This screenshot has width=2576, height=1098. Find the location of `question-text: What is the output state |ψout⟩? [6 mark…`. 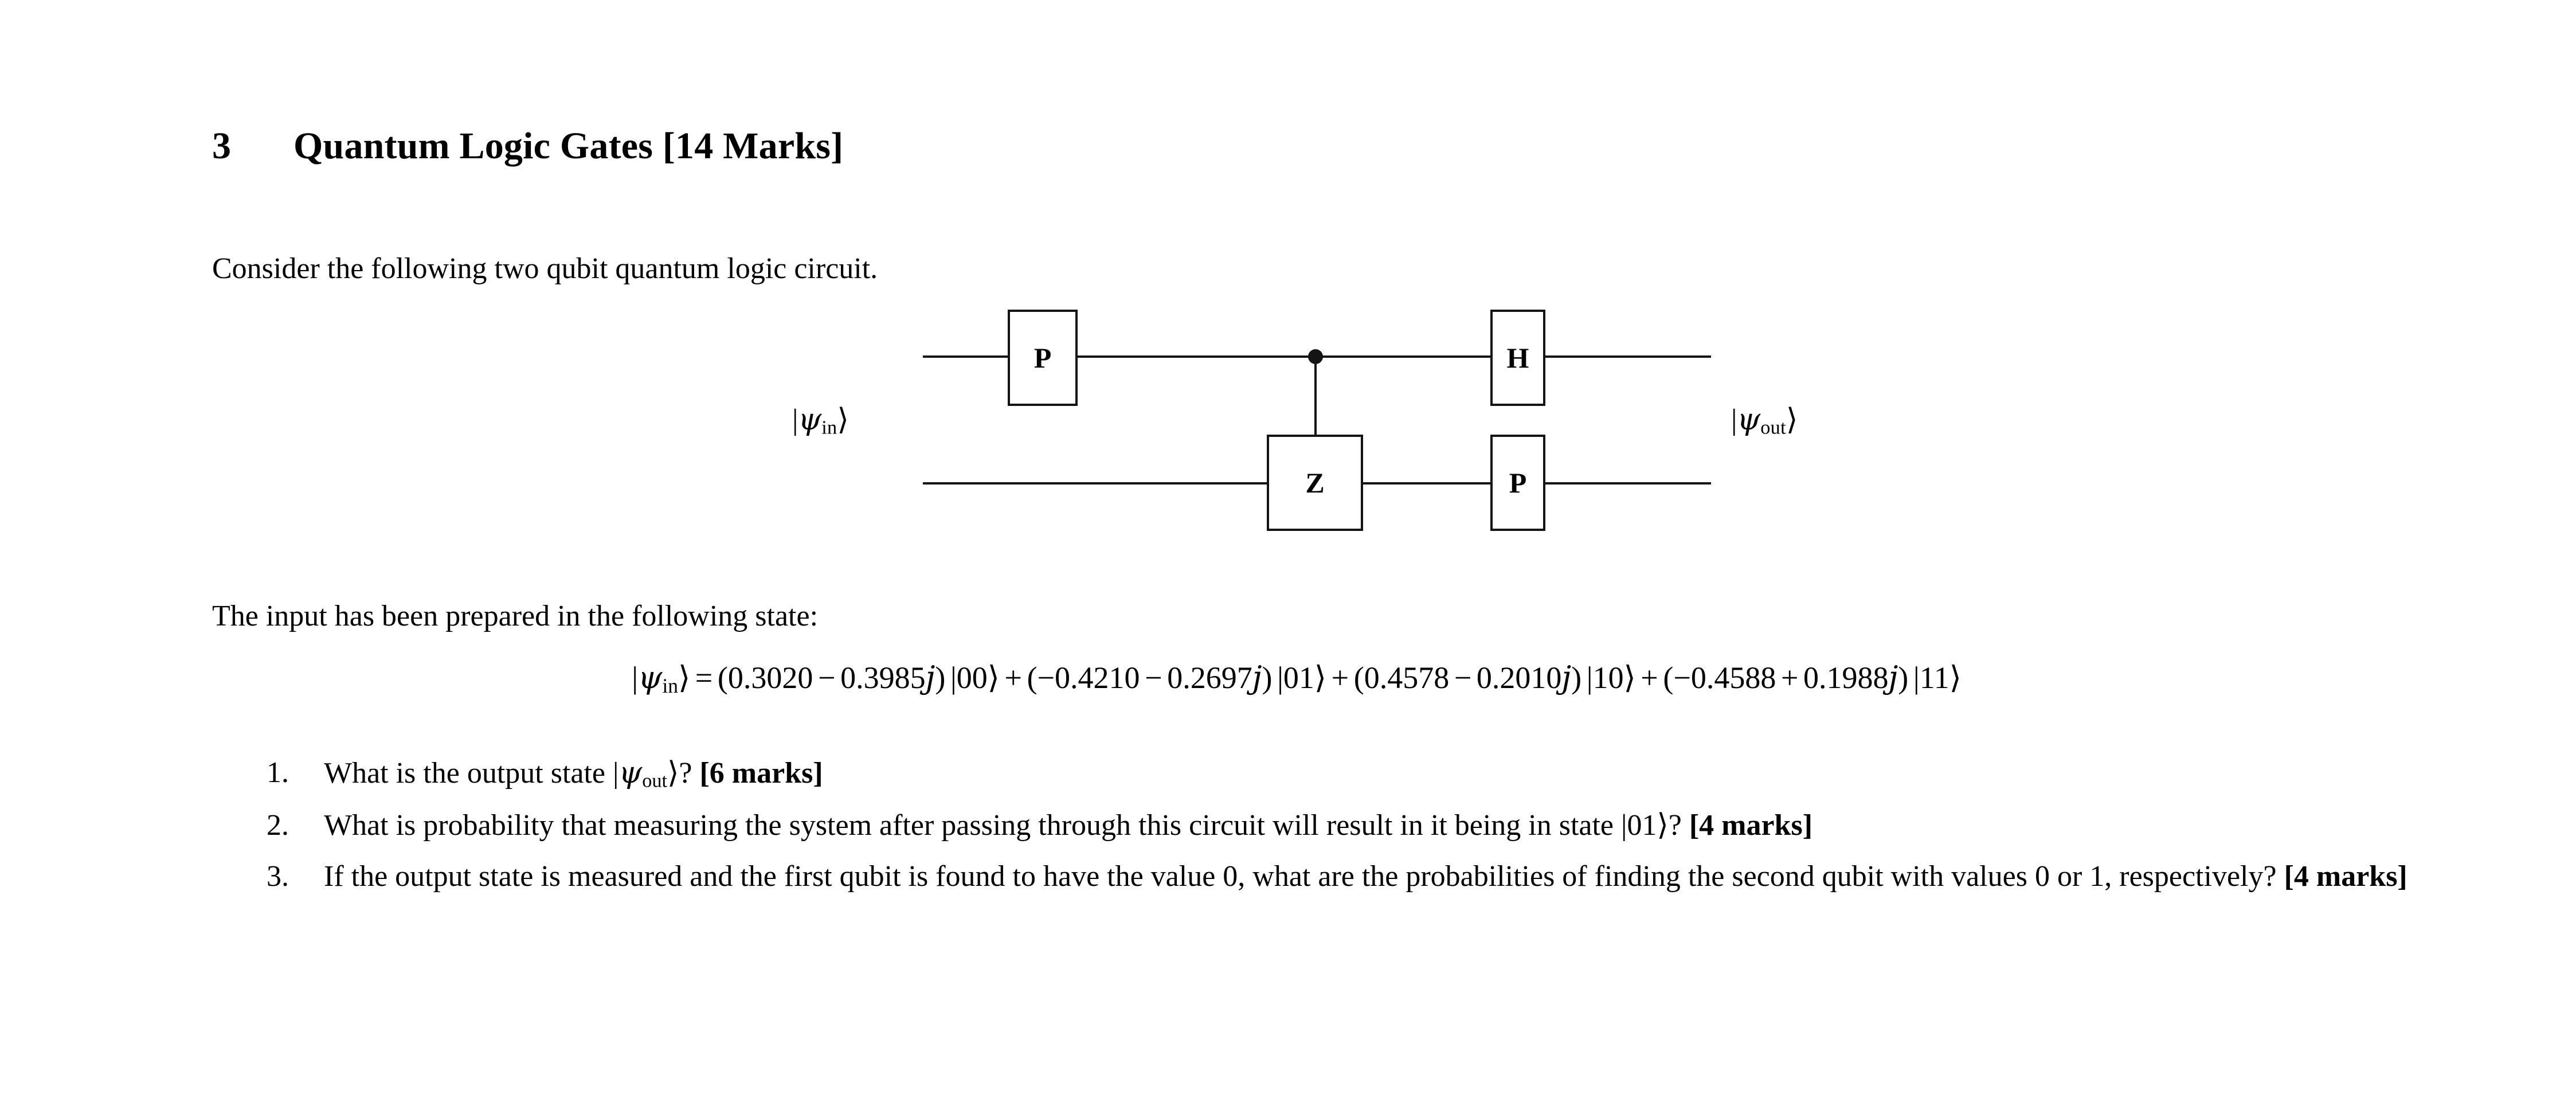

question-text: What is the output state |ψout⟩? [6 mark… is located at coordinates (573, 774).